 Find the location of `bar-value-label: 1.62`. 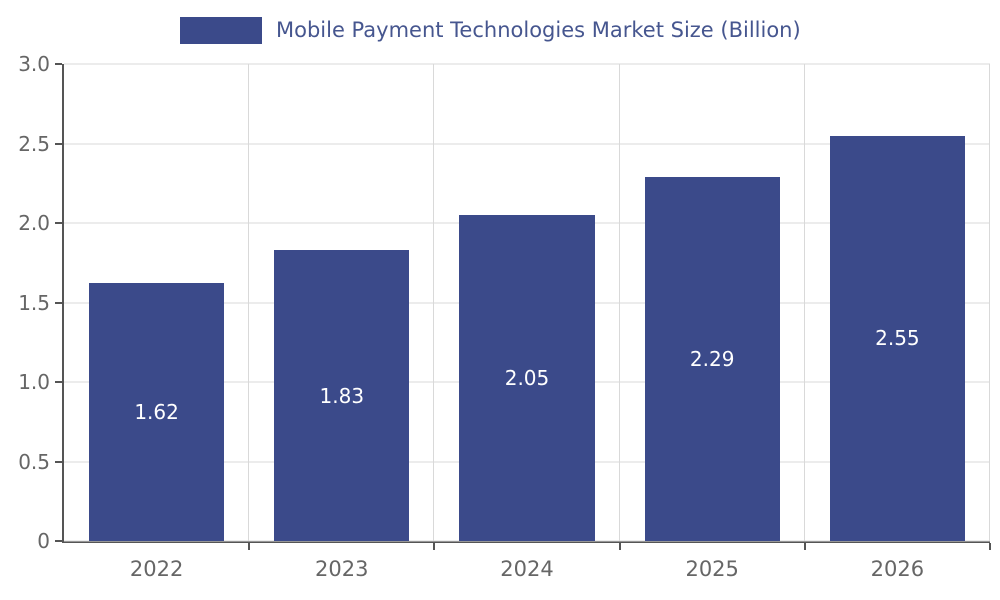

bar-value-label: 1.62 is located at coordinates (156, 412).